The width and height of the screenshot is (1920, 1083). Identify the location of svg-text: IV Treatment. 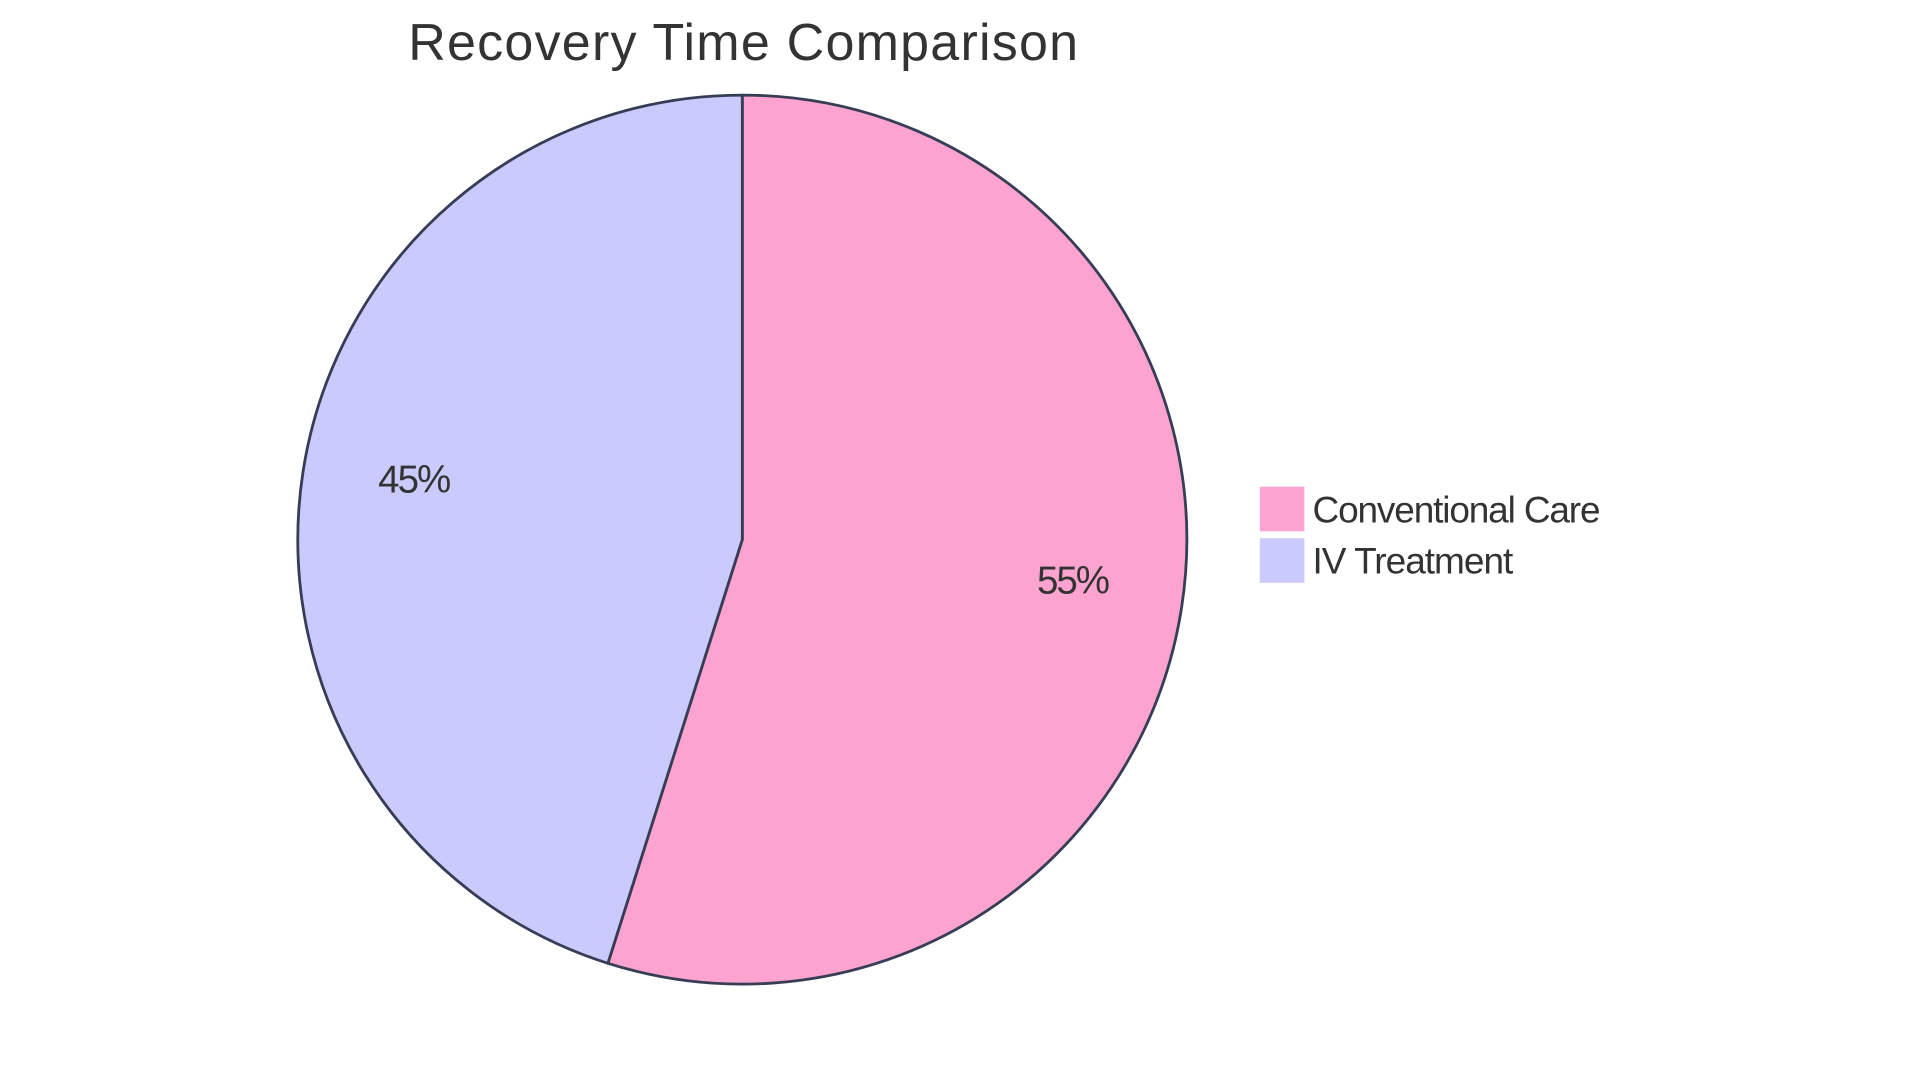
(1414, 561).